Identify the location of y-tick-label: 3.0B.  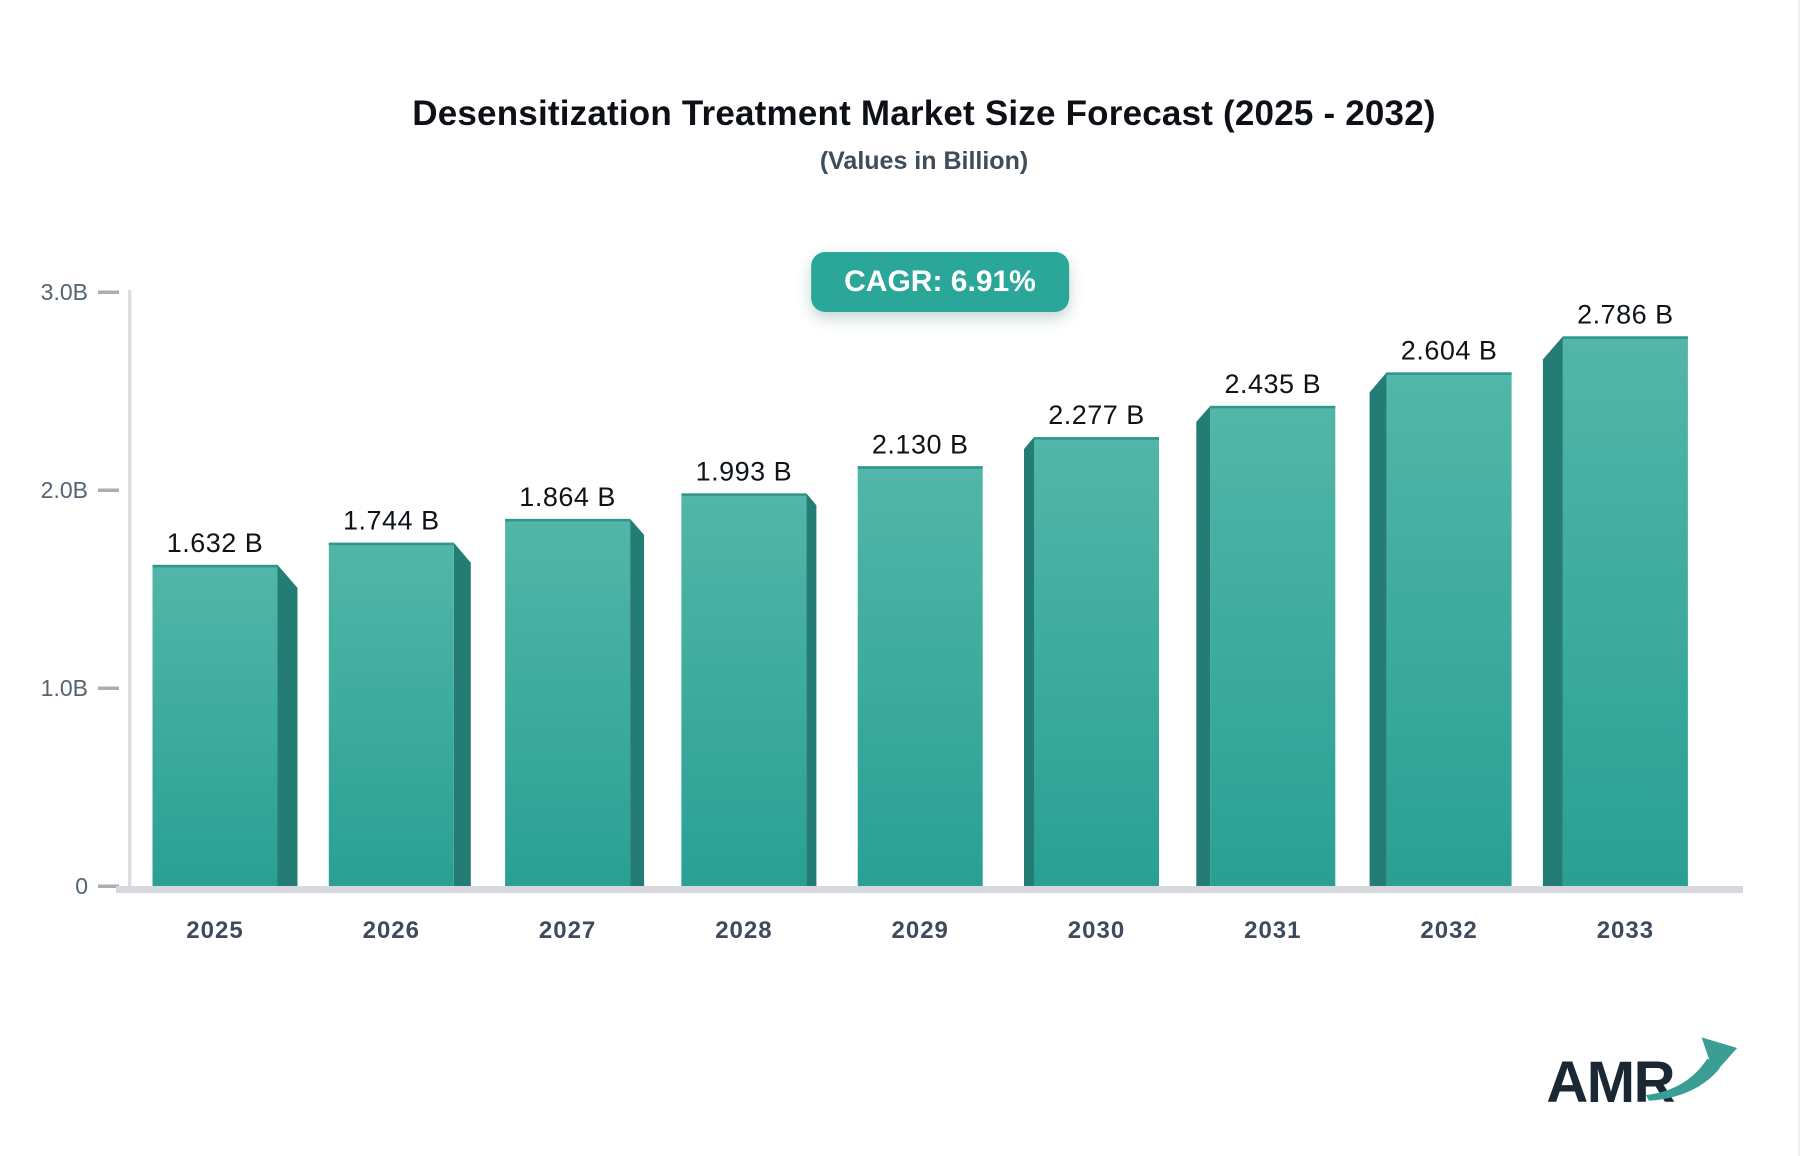
(64, 292).